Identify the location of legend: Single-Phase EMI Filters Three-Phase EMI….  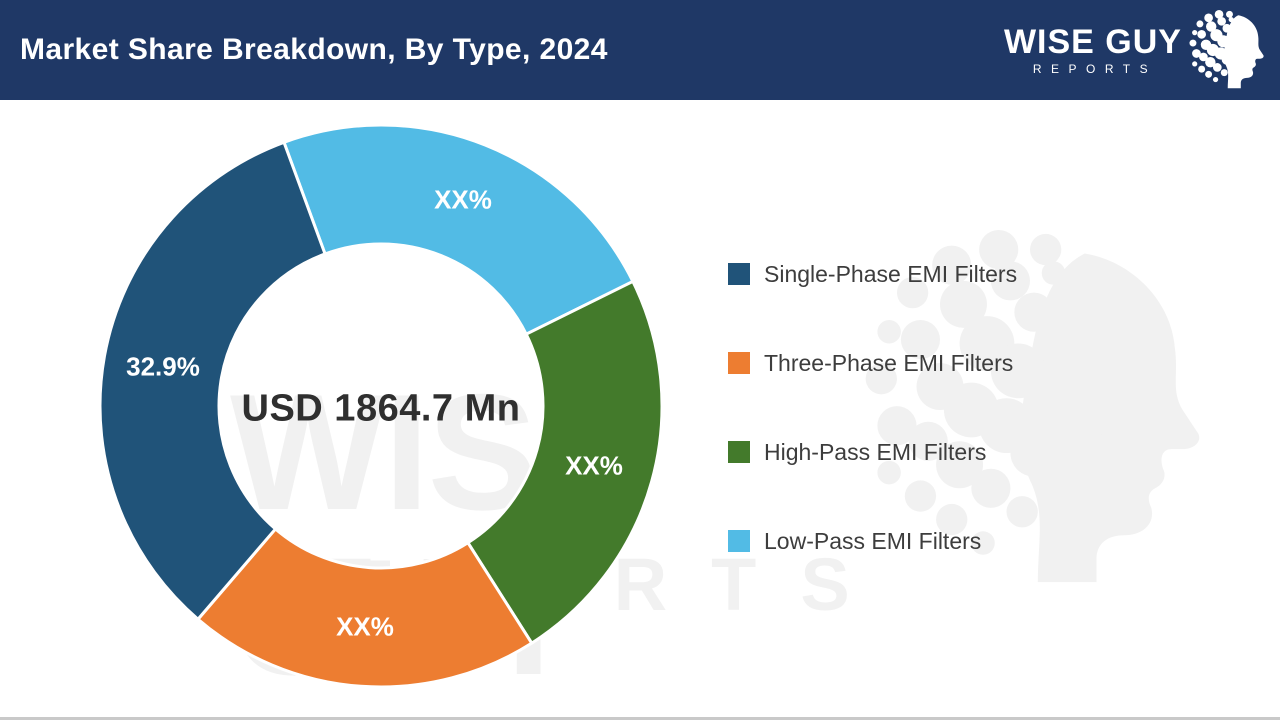
(872, 438).